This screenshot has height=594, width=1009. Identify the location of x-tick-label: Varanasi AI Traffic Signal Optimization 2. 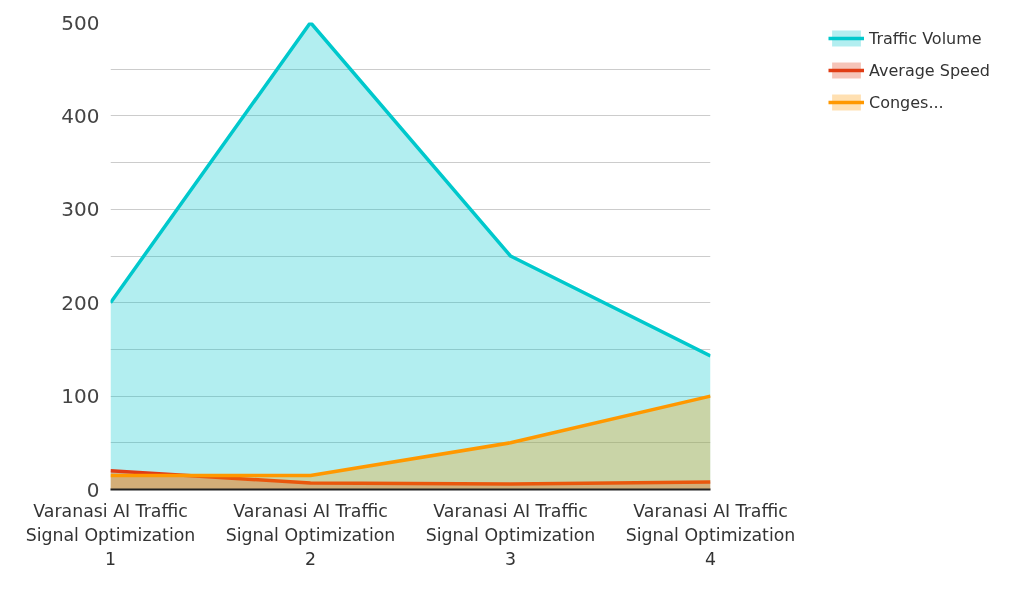
(310, 534).